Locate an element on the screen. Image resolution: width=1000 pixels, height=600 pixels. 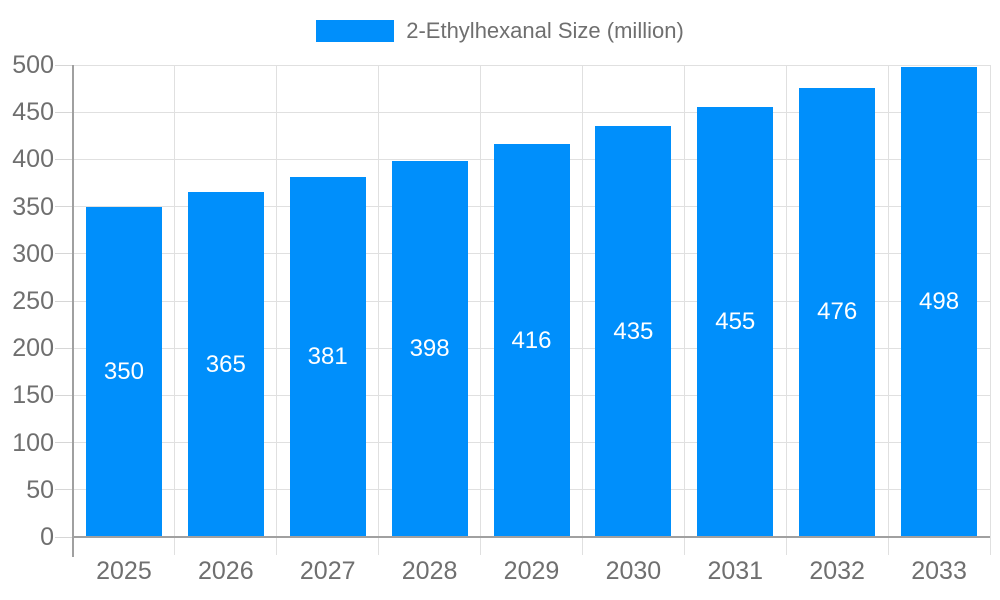
y-axis-label: 0 is located at coordinates (47, 537).